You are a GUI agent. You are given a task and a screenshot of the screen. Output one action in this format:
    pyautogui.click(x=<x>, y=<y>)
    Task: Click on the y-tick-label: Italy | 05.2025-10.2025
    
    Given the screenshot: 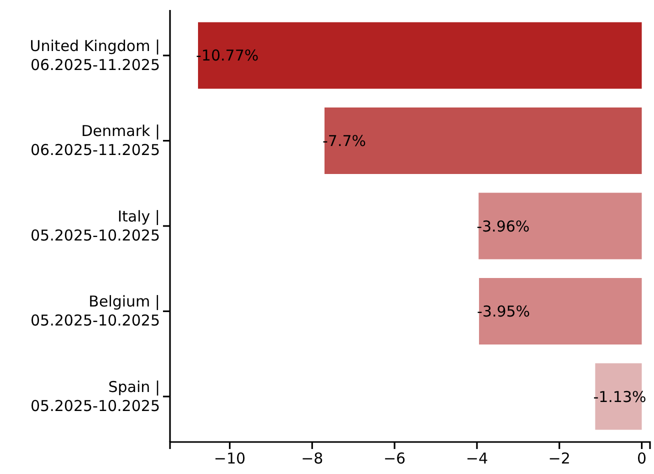 What is the action you would take?
    pyautogui.click(x=95, y=225)
    